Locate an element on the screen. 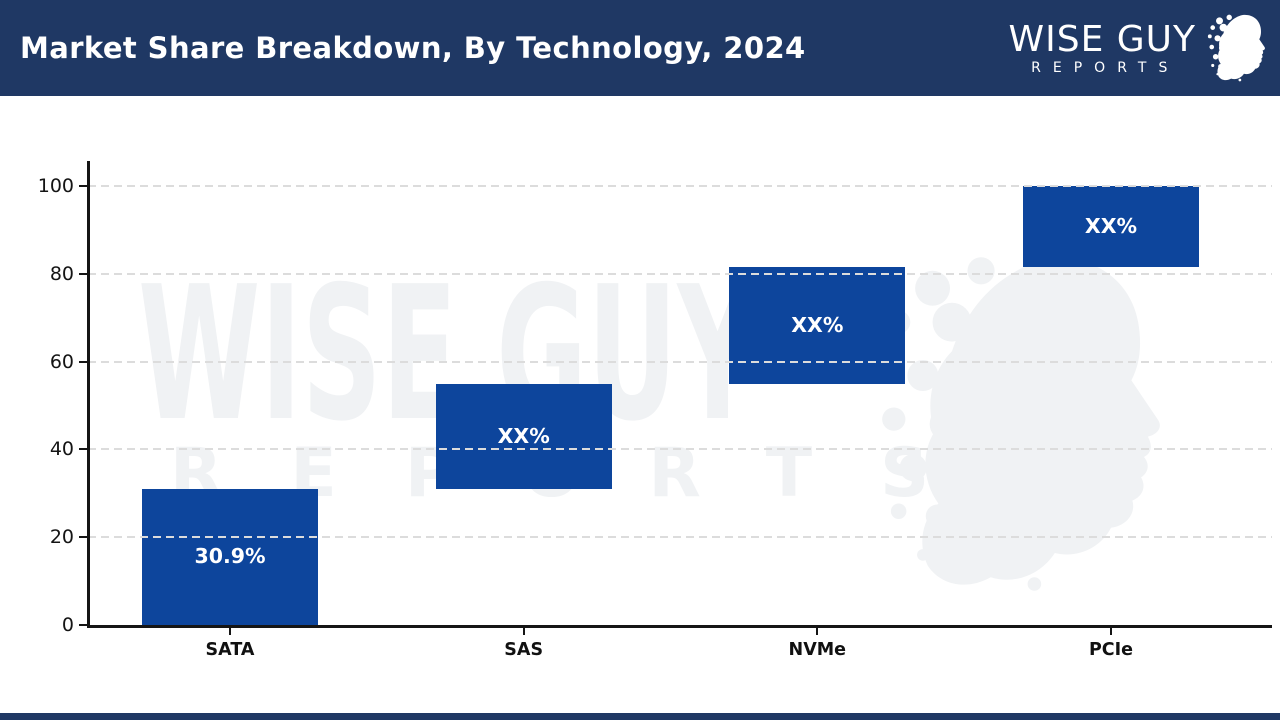 The width and height of the screenshot is (1280, 720). y-tick-label-100: 100 is located at coordinates (55, 186).